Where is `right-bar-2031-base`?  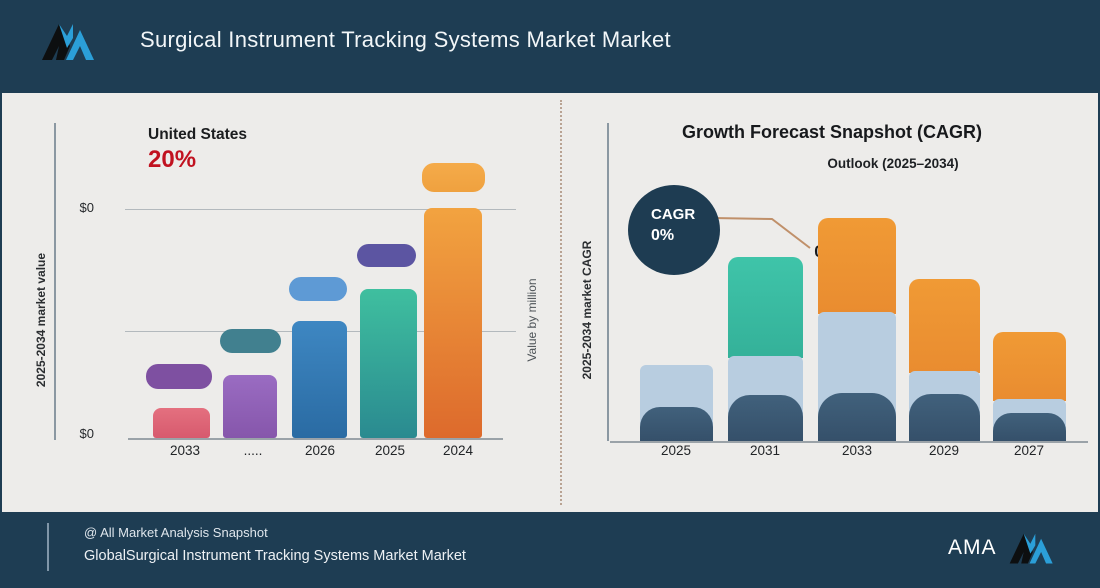 right-bar-2031-base is located at coordinates (765, 418).